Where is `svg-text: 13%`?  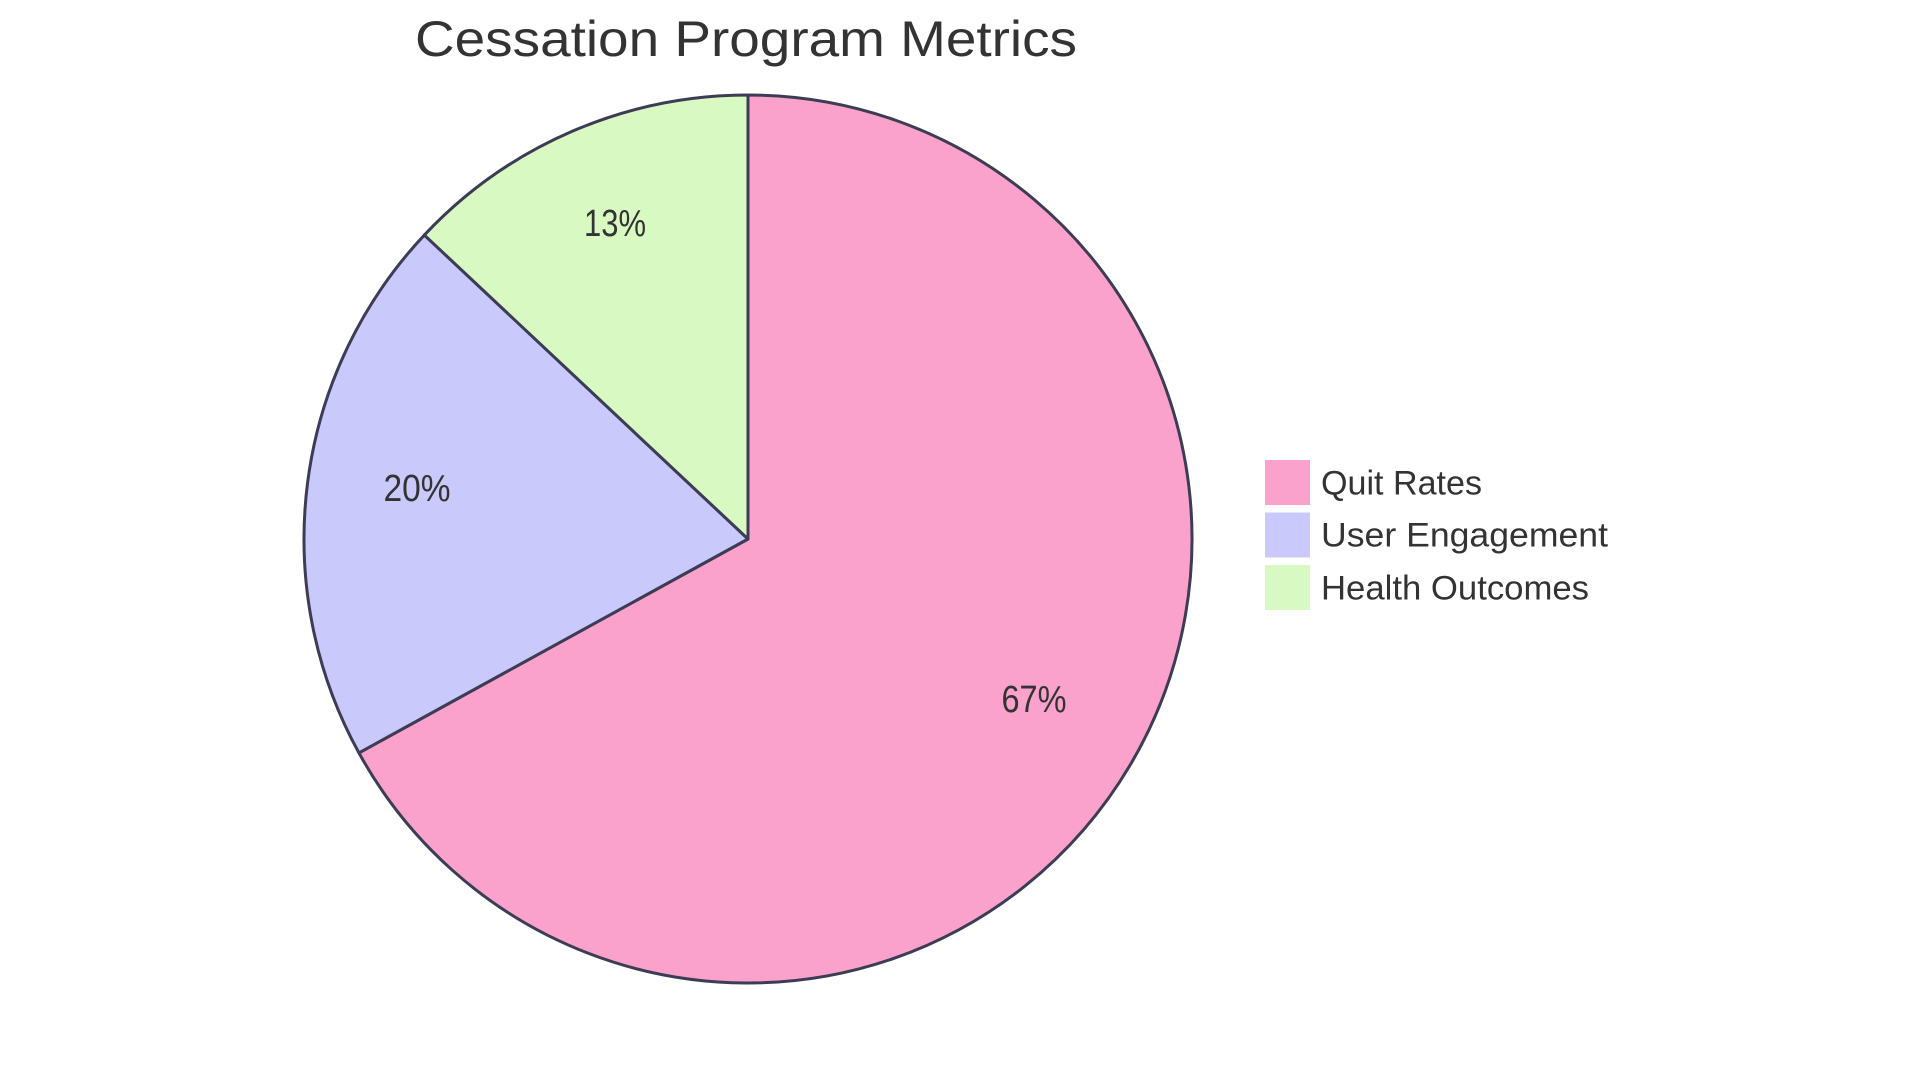 svg-text: 13% is located at coordinates (615, 224).